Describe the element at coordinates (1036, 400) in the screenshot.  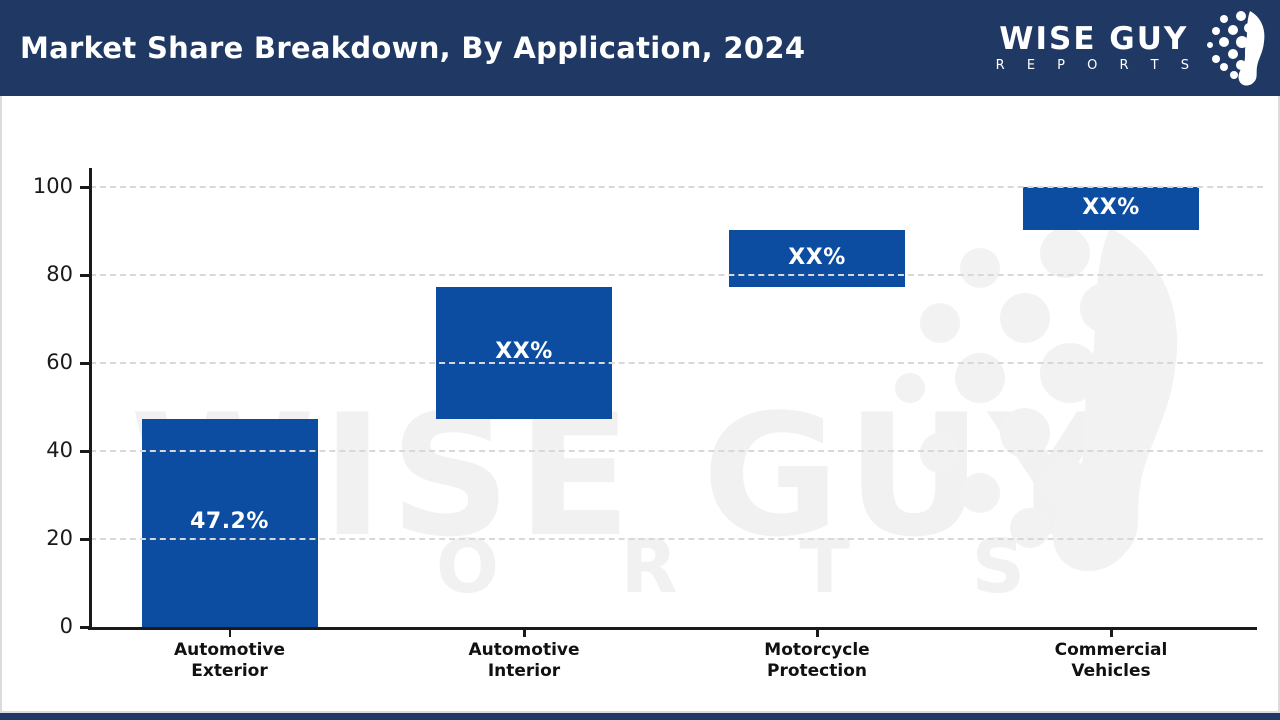
I see `watermark-face-icon` at that location.